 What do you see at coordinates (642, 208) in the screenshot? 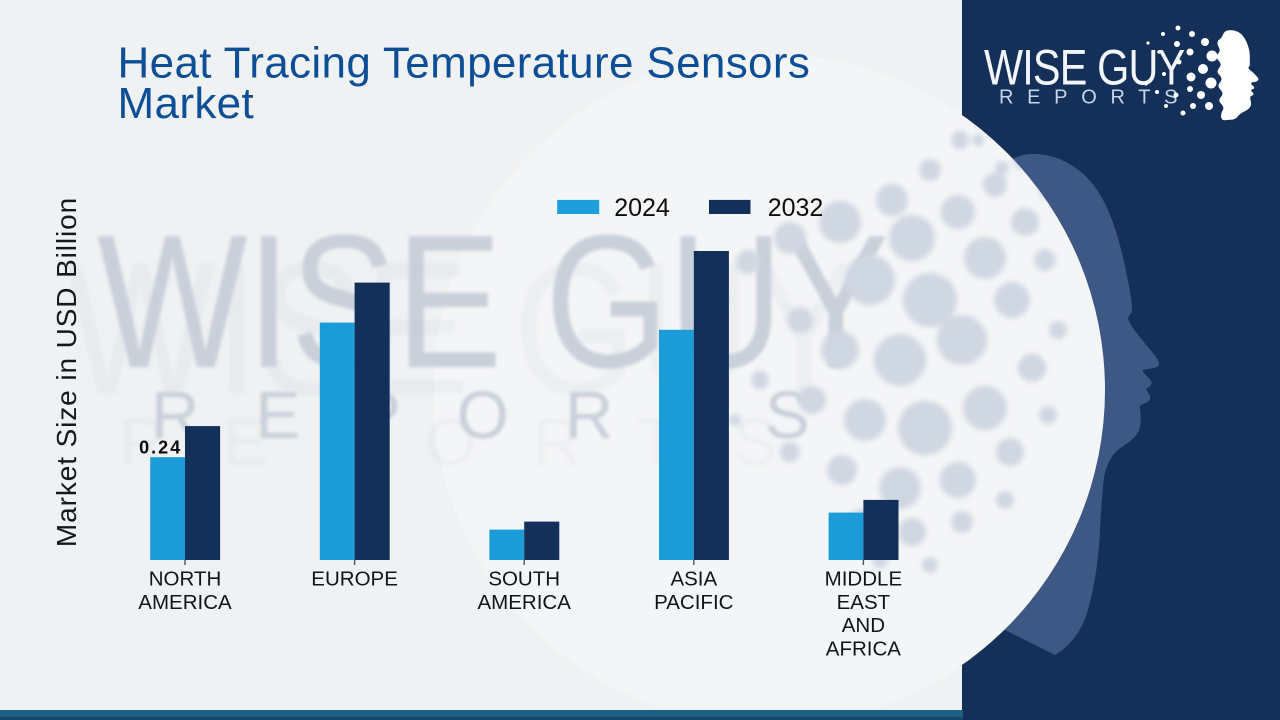
I see `svg-text: 2024` at bounding box center [642, 208].